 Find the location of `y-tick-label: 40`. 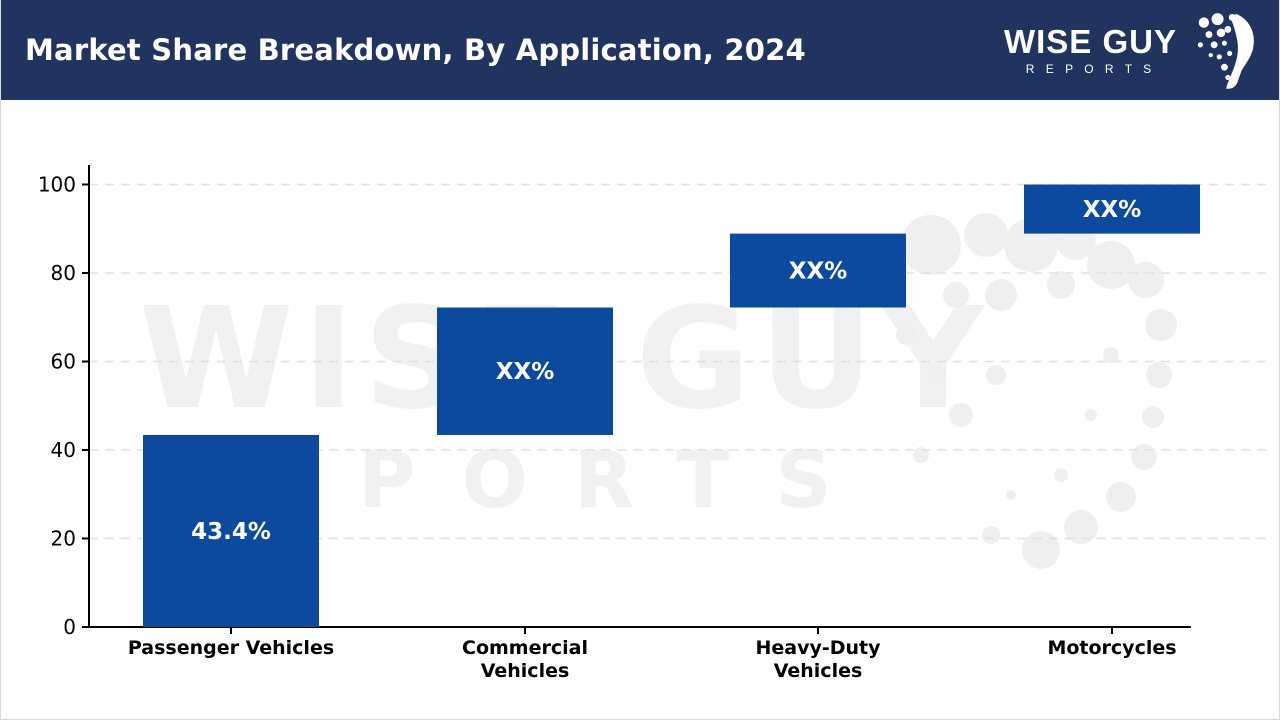

y-tick-label: 40 is located at coordinates (63, 450).